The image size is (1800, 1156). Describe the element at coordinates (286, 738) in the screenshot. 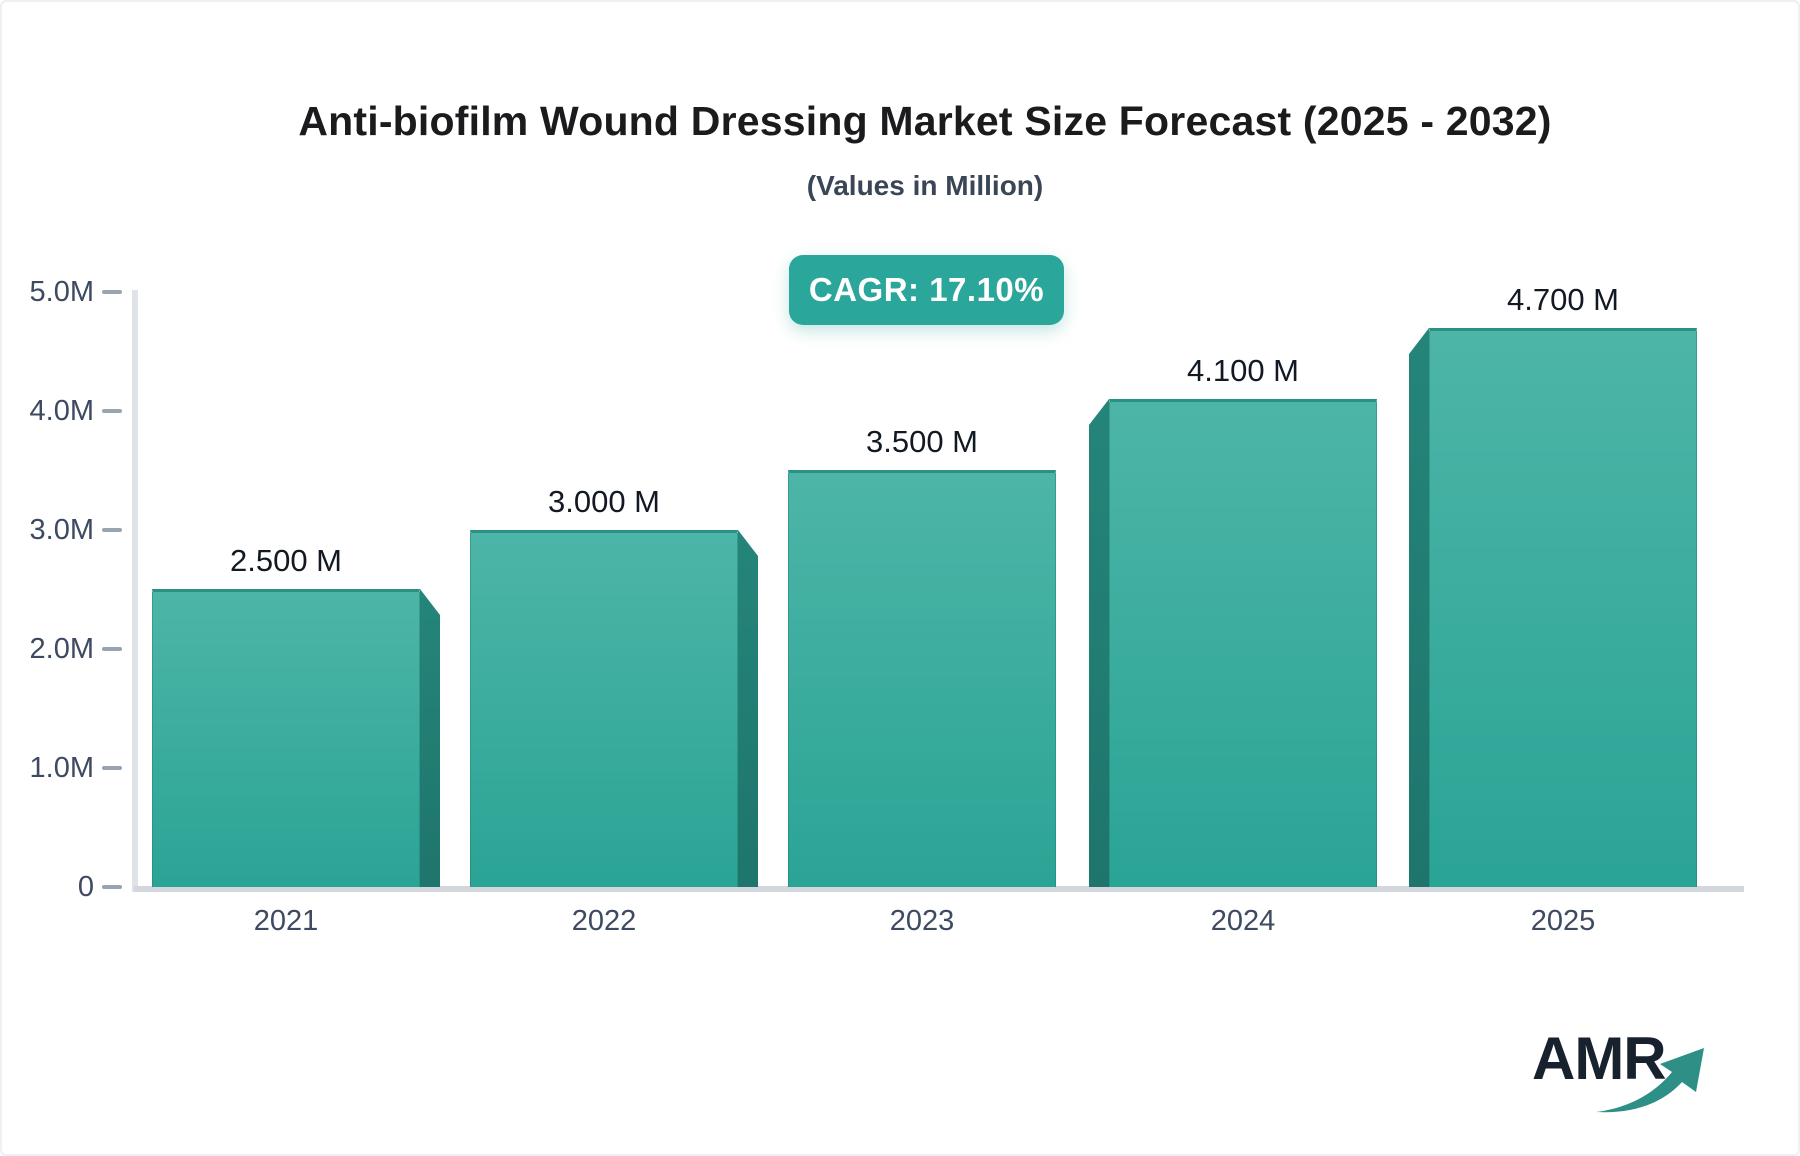

I see `bar-2021` at that location.